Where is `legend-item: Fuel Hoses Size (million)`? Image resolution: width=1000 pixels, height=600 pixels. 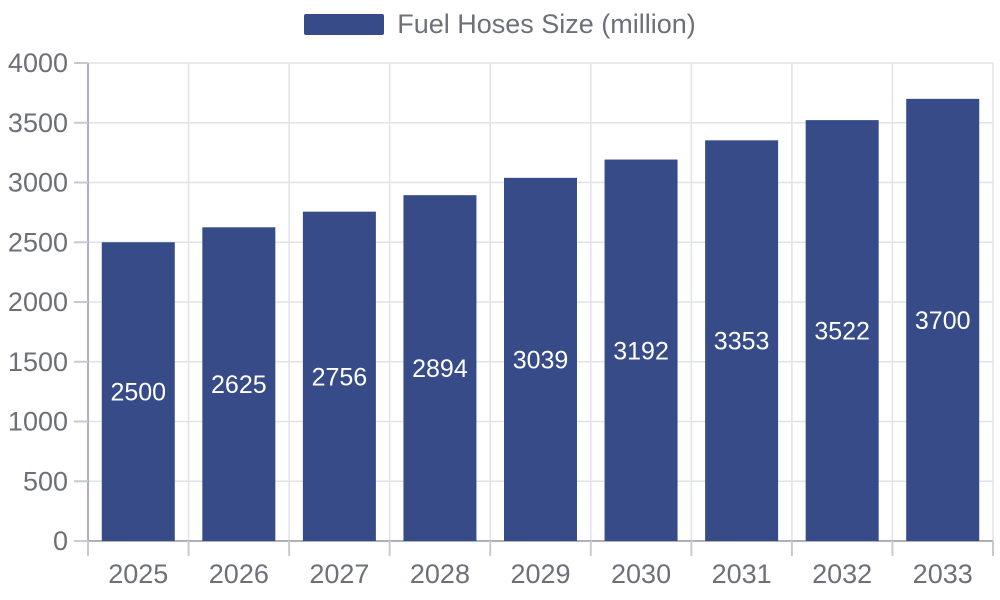 legend-item: Fuel Hoses Size (million) is located at coordinates (500, 24).